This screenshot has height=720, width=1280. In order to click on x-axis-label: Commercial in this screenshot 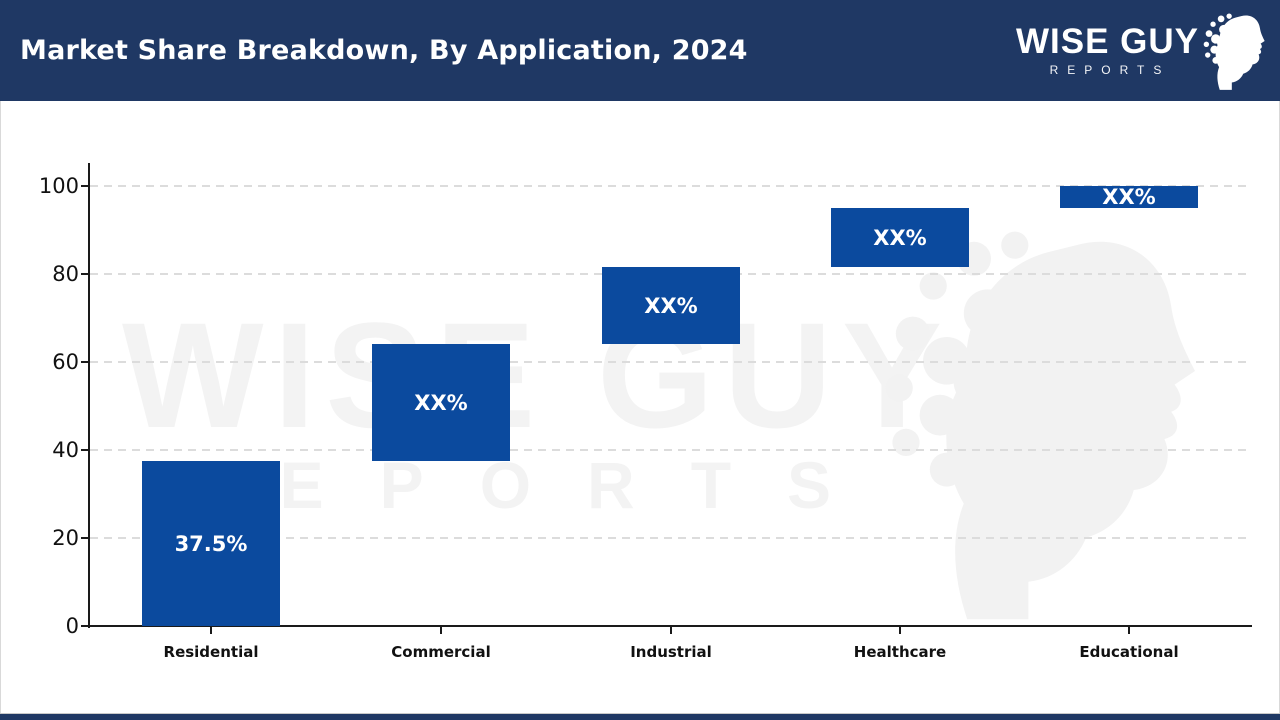, I will do `click(441, 652)`.